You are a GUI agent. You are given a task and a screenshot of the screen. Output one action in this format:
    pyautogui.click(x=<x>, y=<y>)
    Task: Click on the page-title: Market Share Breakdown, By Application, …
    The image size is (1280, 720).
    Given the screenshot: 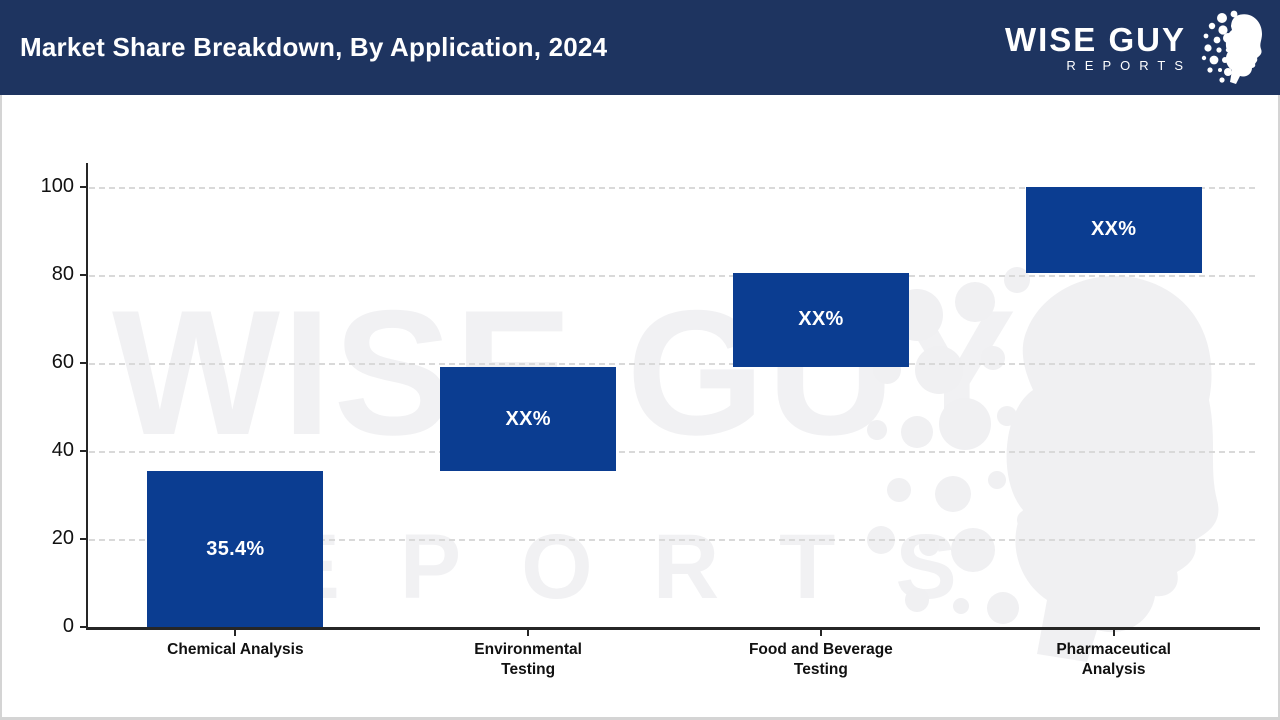 What is the action you would take?
    pyautogui.click(x=314, y=47)
    